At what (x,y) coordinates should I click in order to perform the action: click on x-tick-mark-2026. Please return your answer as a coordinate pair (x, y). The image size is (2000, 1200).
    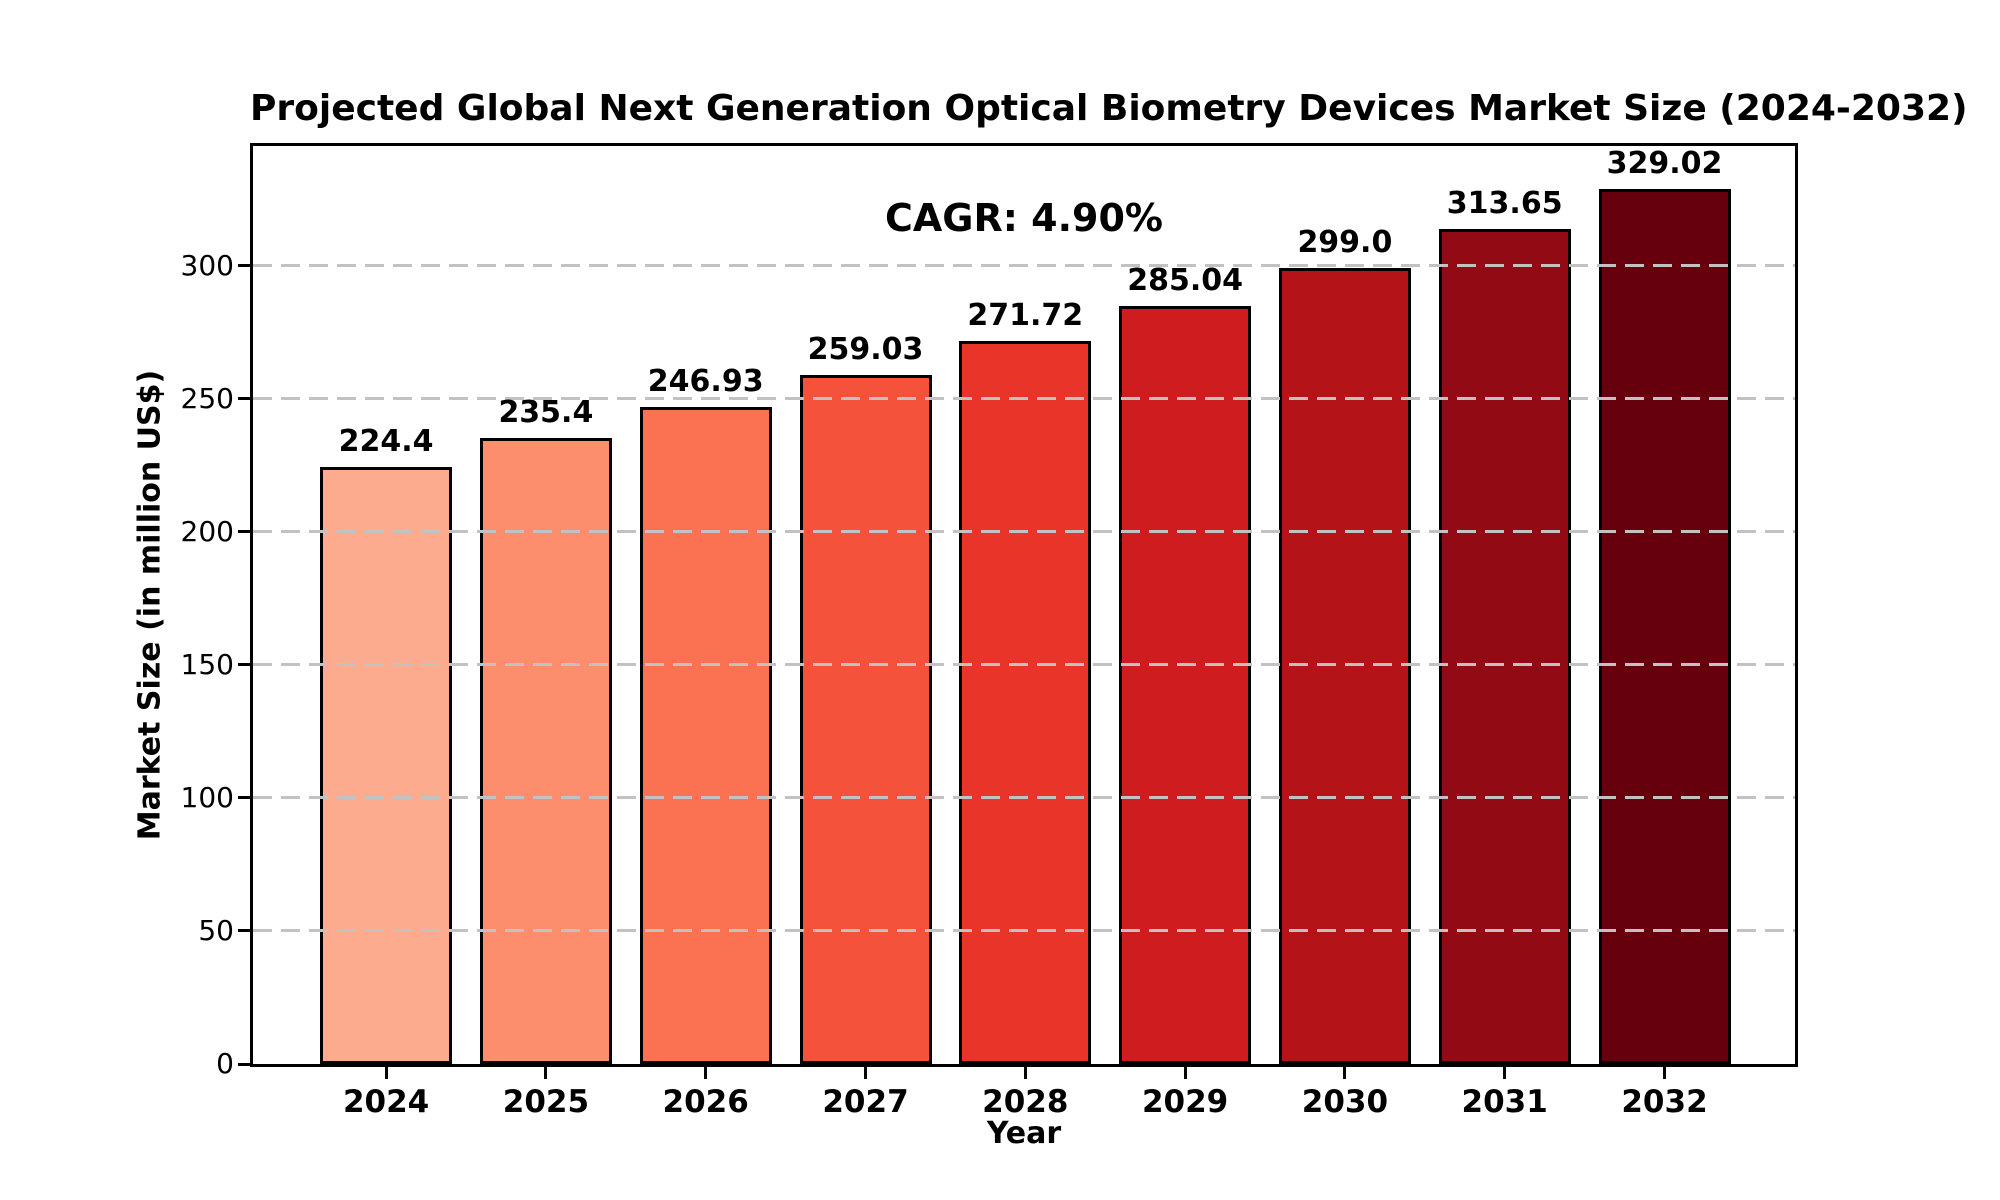
    Looking at the image, I should click on (706, 1073).